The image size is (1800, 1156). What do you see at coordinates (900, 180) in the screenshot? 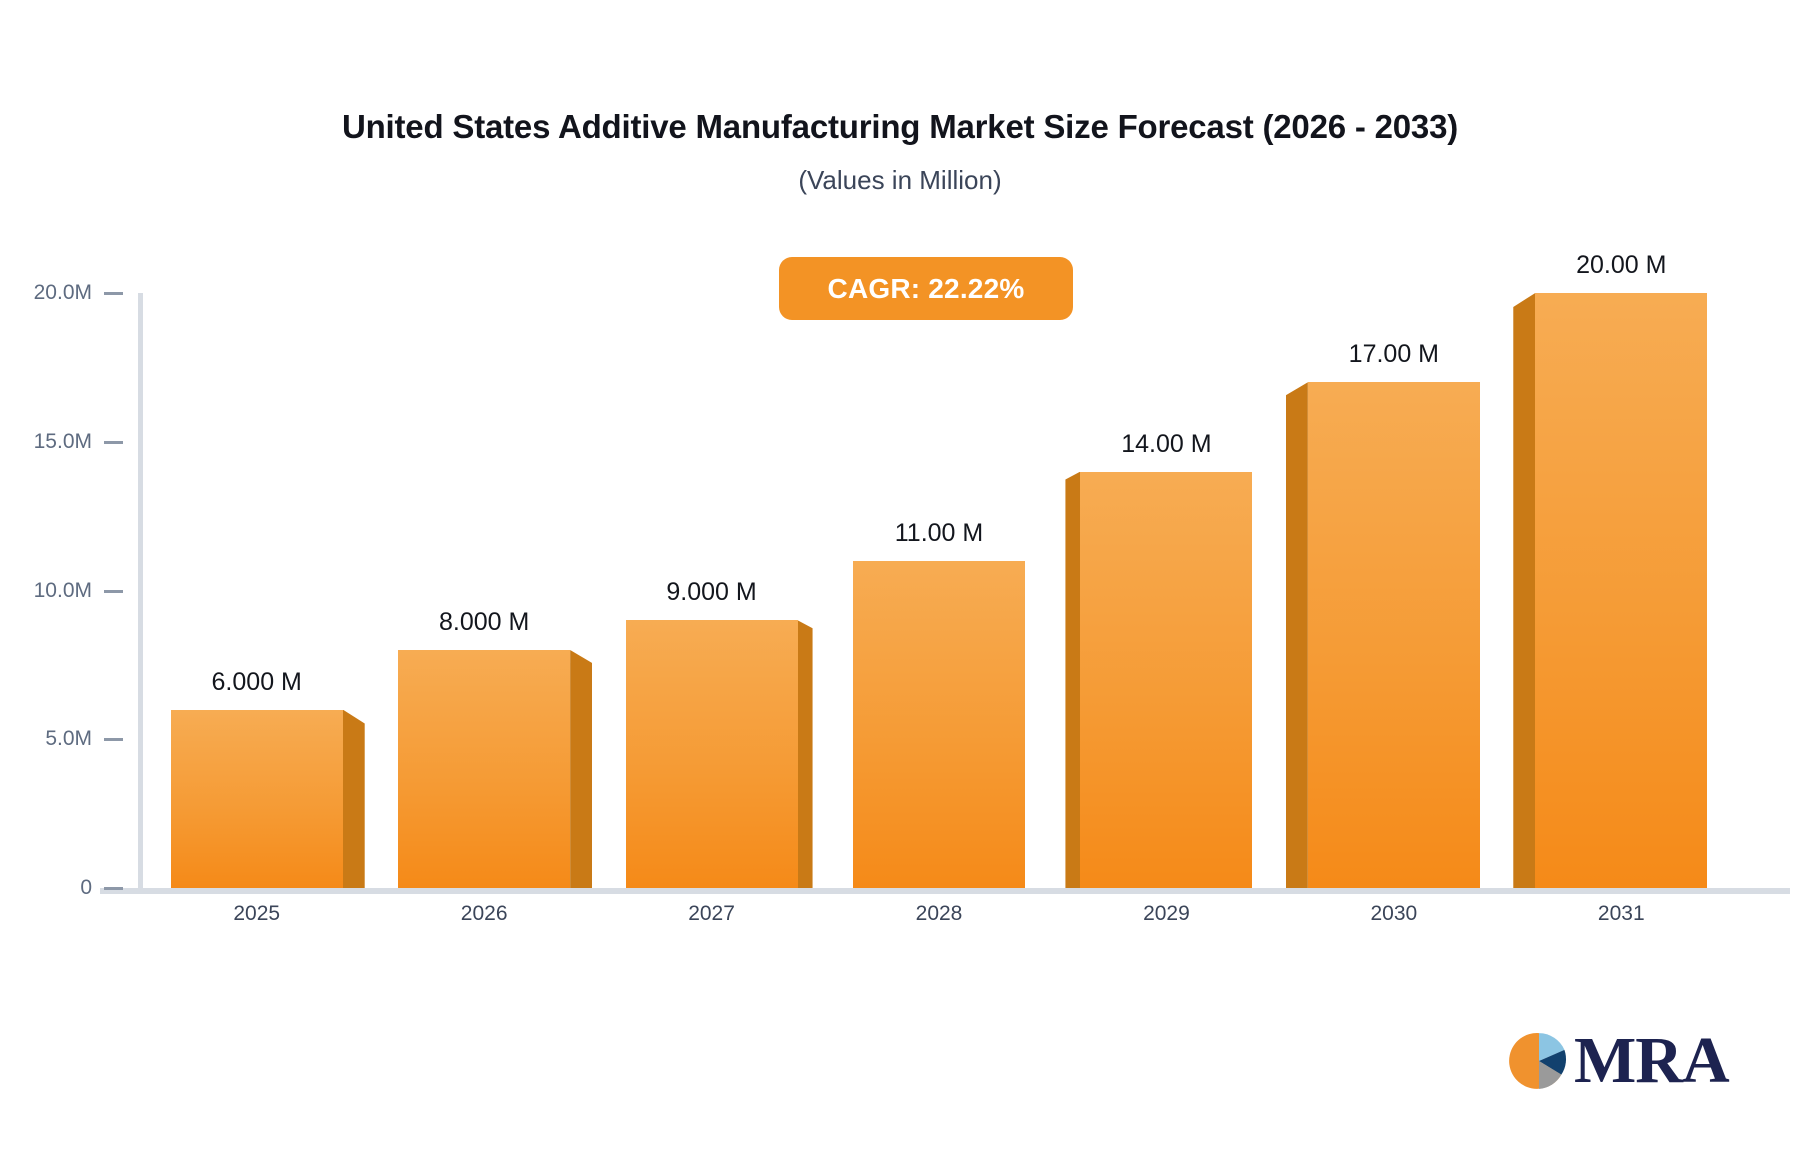
I see `chart-subtitle: (Values in Million)` at bounding box center [900, 180].